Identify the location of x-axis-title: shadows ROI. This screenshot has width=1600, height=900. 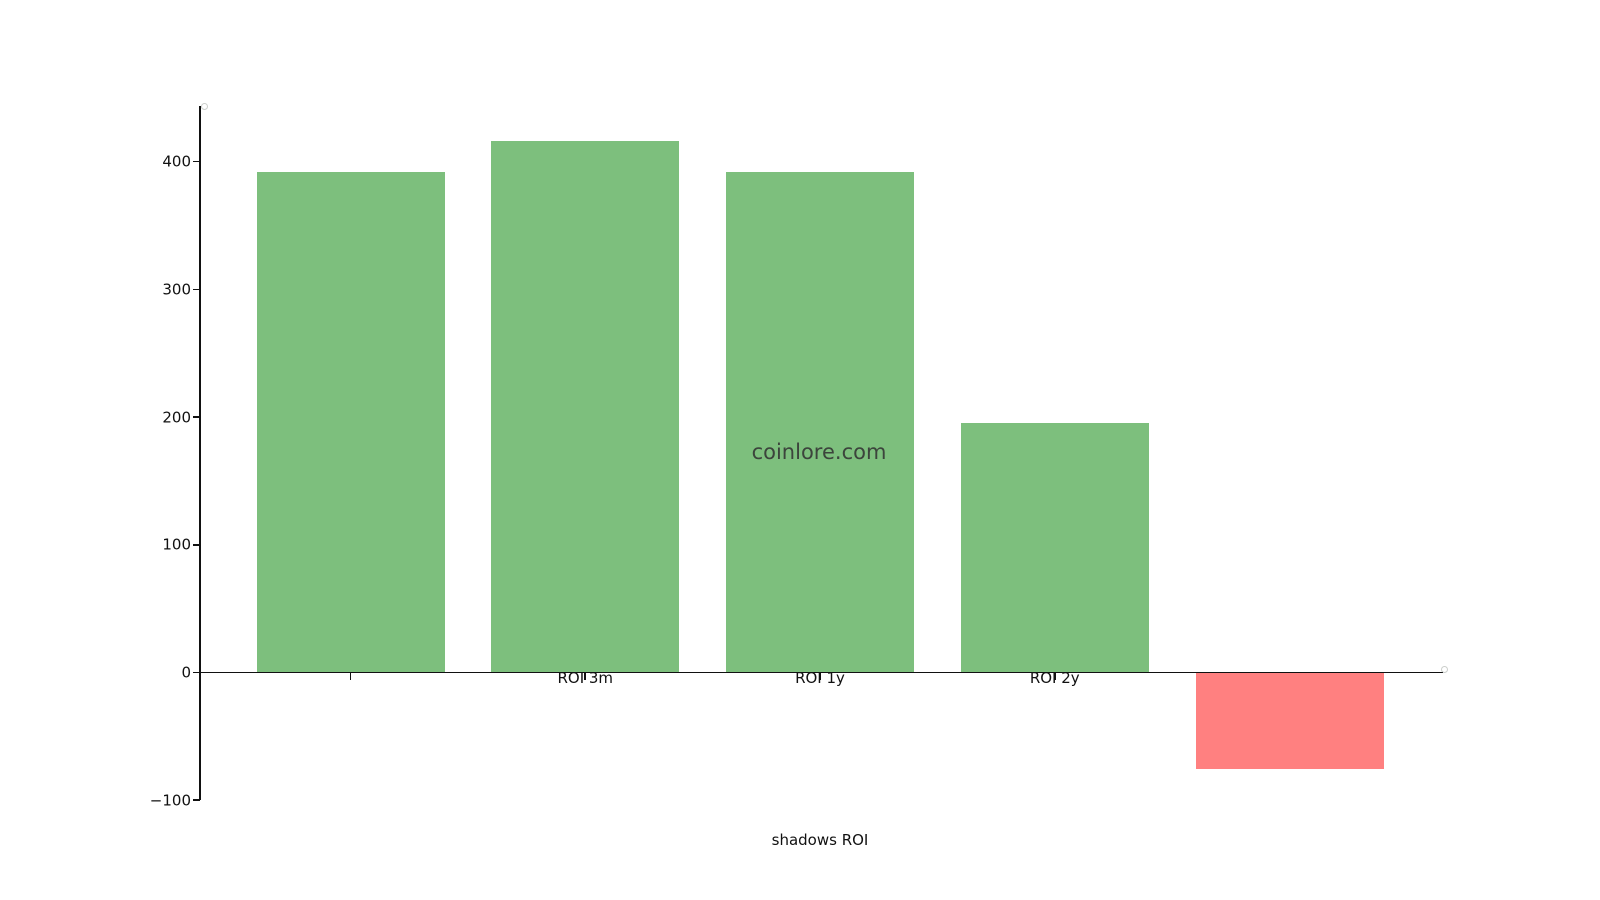
(820, 840).